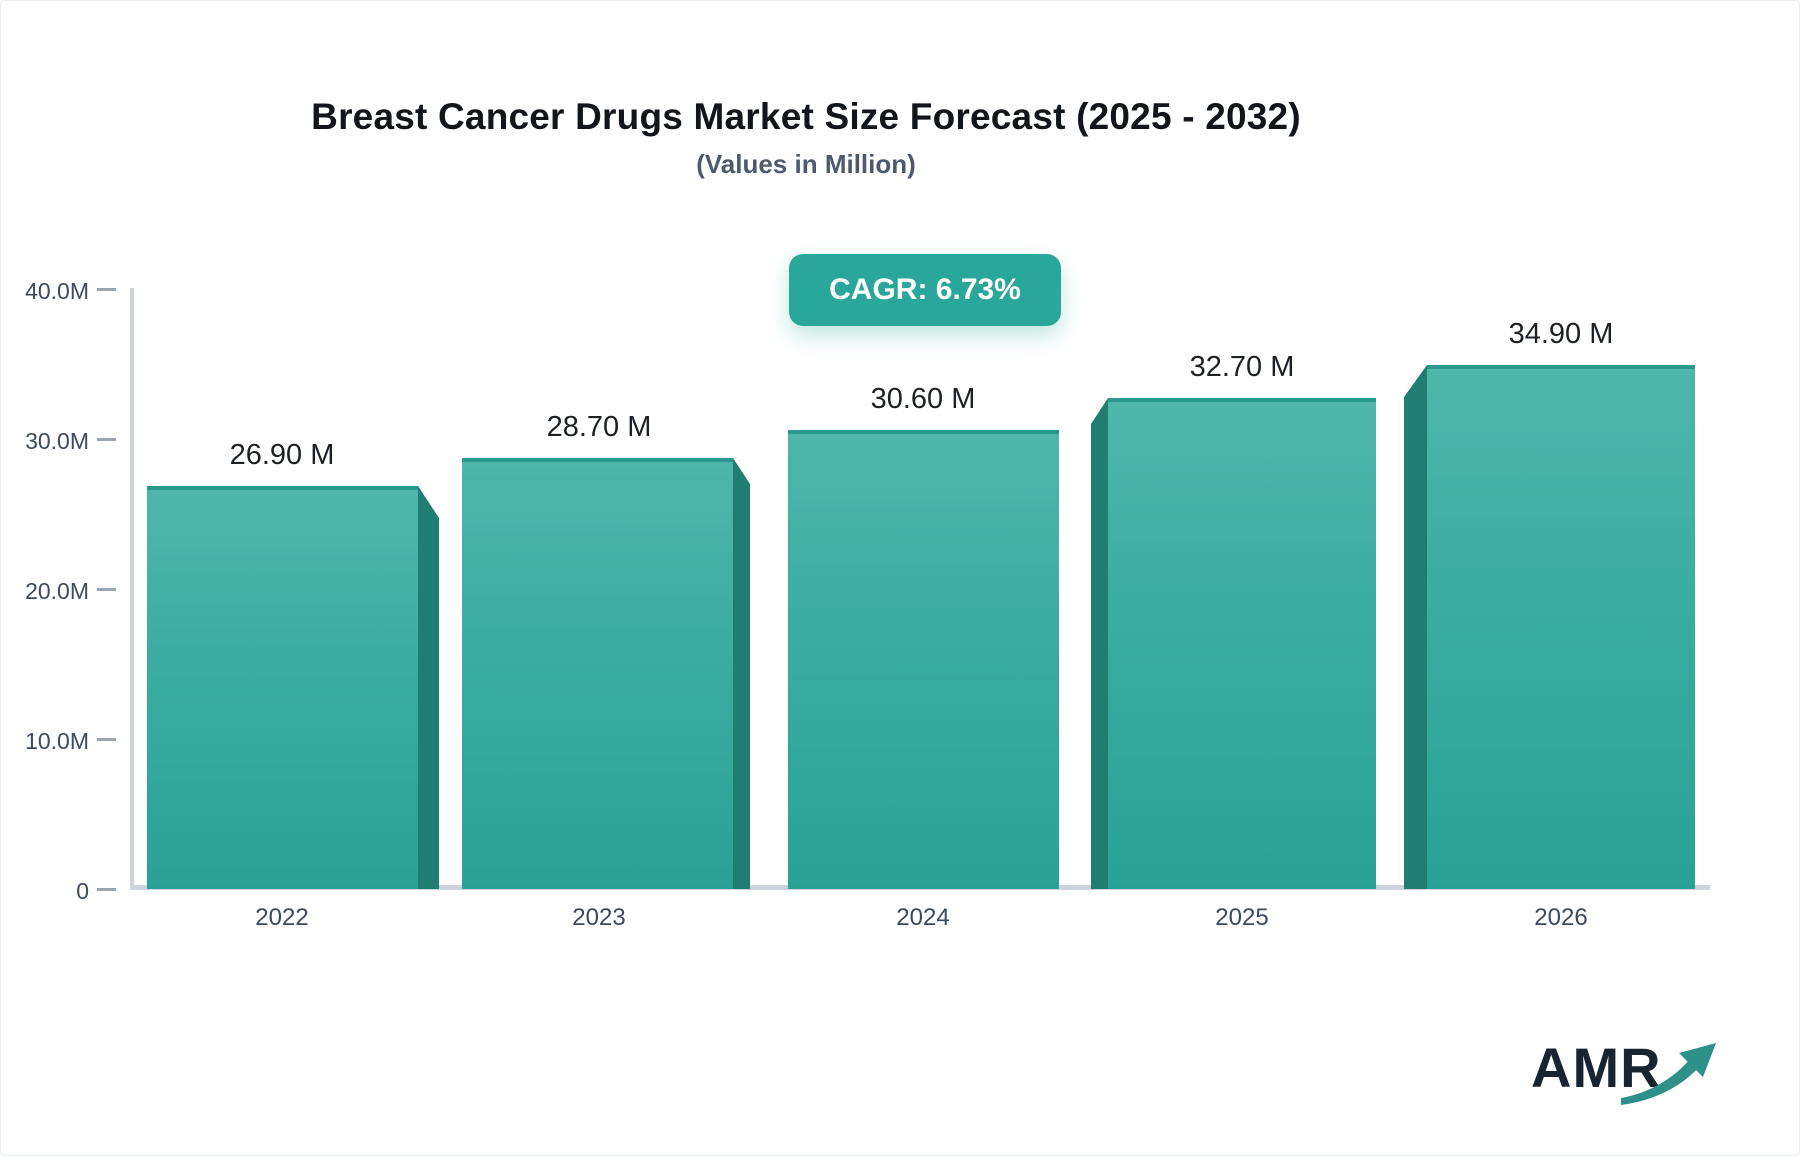  What do you see at coordinates (923, 399) in the screenshot?
I see `bar-value-label: 30.60 M` at bounding box center [923, 399].